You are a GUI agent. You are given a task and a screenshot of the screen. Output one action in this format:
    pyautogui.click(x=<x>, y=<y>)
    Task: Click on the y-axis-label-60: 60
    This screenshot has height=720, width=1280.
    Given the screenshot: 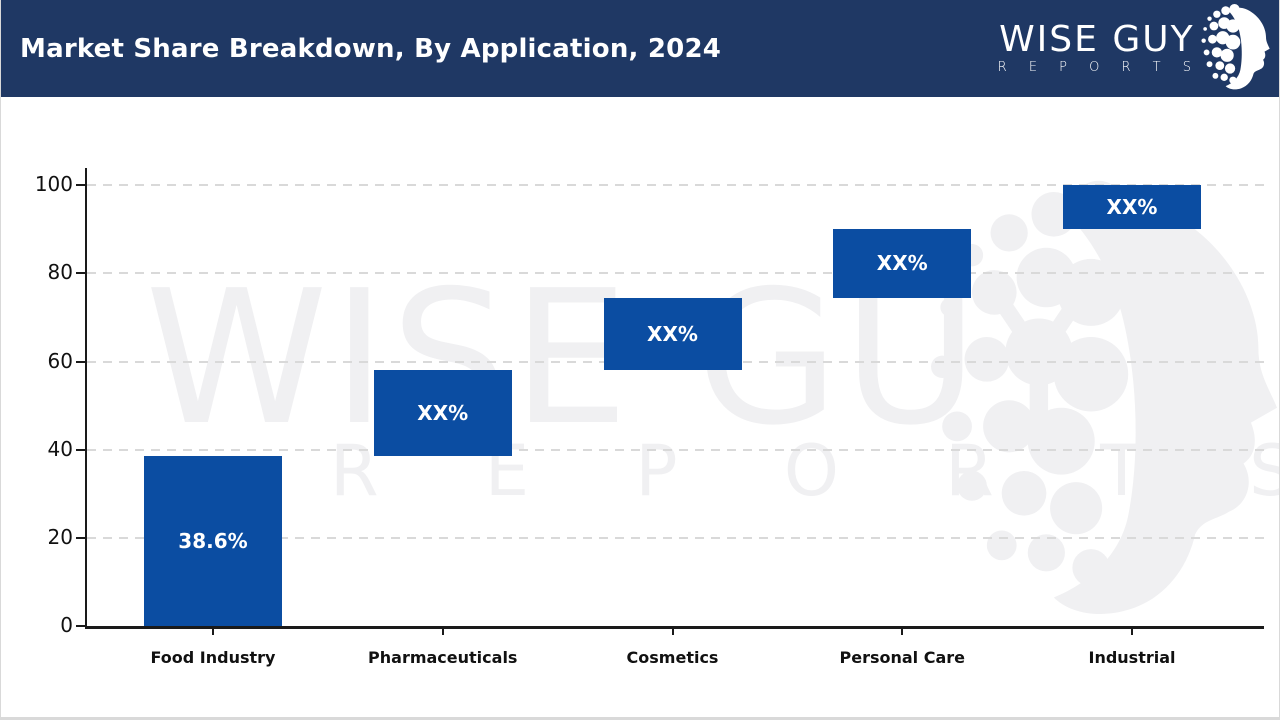 What is the action you would take?
    pyautogui.click(x=60, y=360)
    